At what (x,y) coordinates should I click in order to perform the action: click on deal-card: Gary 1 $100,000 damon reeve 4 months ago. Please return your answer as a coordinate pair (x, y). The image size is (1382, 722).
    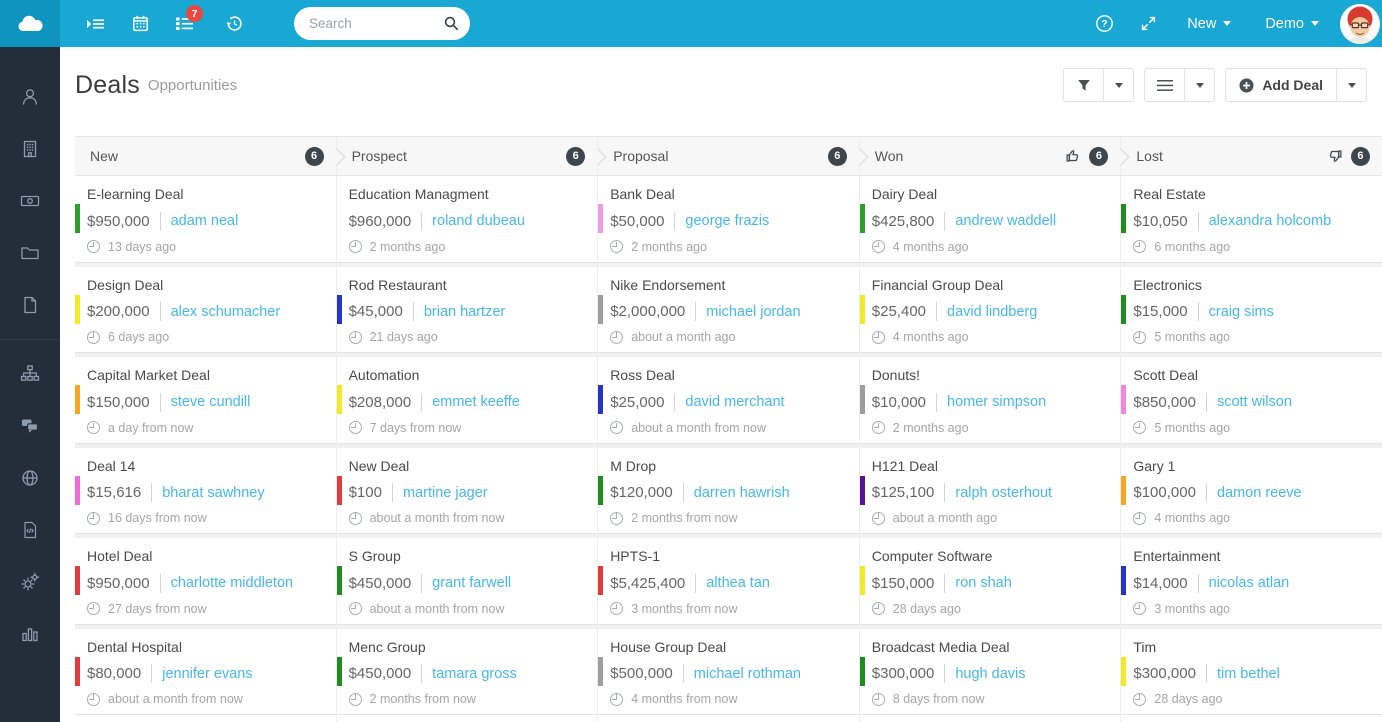
    Looking at the image, I should click on (1251, 490).